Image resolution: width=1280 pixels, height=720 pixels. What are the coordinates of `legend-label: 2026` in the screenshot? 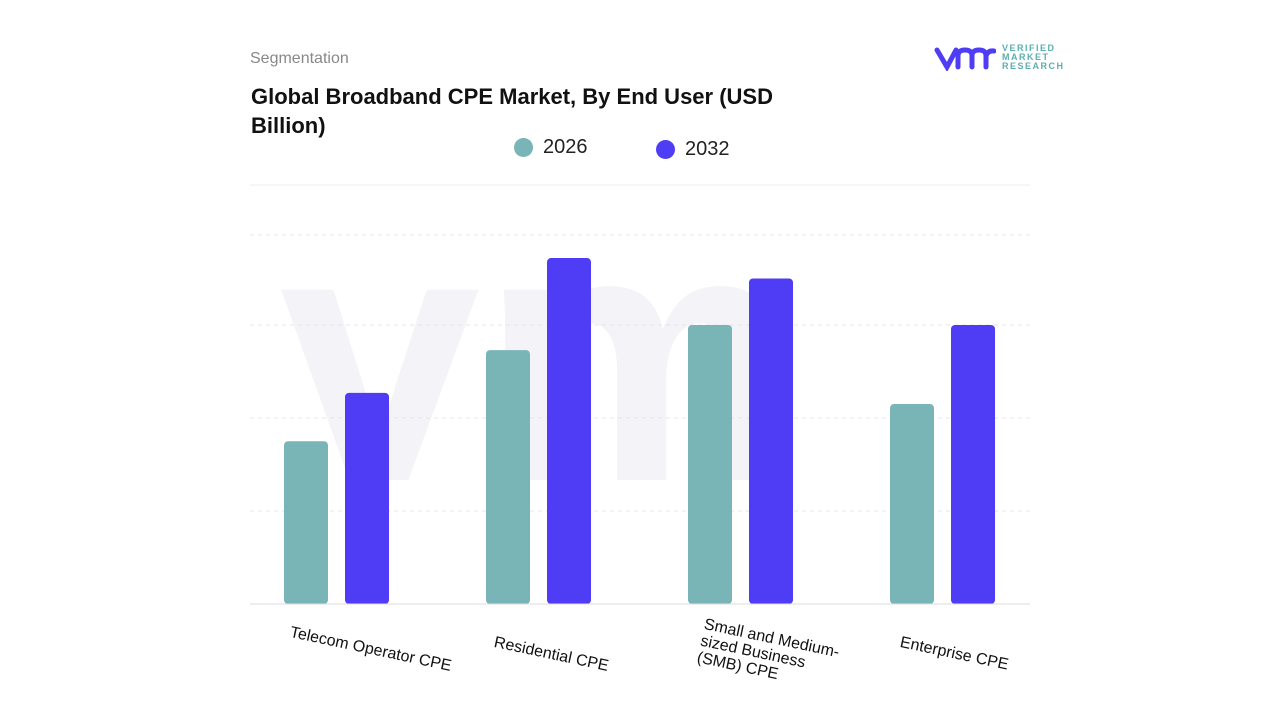 It's located at (565, 147).